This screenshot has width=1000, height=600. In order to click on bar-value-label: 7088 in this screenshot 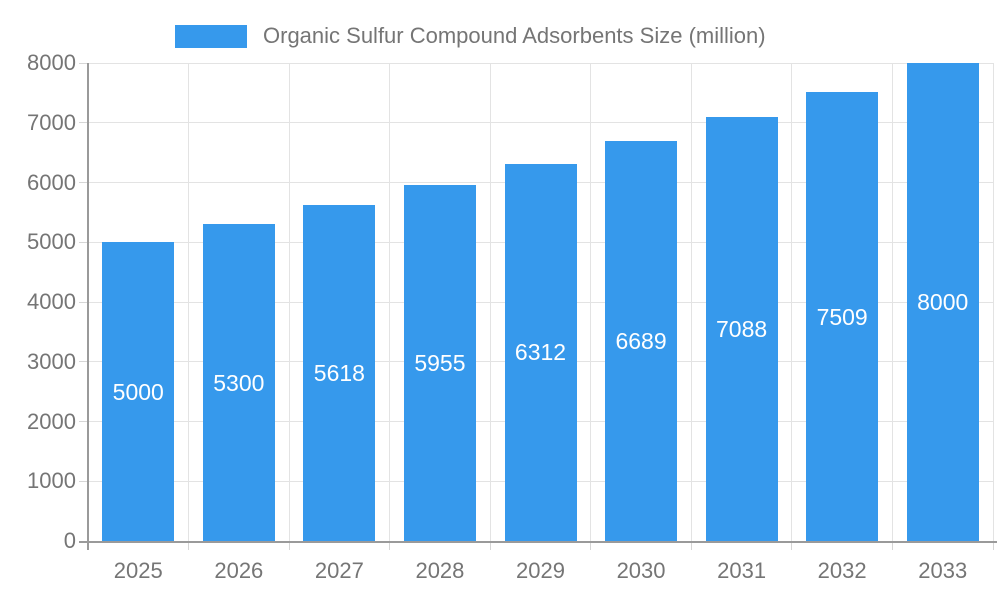, I will do `click(742, 329)`.